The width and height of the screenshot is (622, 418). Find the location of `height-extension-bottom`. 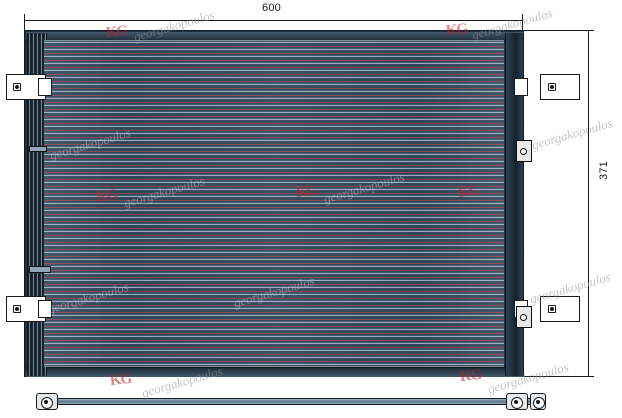

height-extension-bottom is located at coordinates (556, 376).